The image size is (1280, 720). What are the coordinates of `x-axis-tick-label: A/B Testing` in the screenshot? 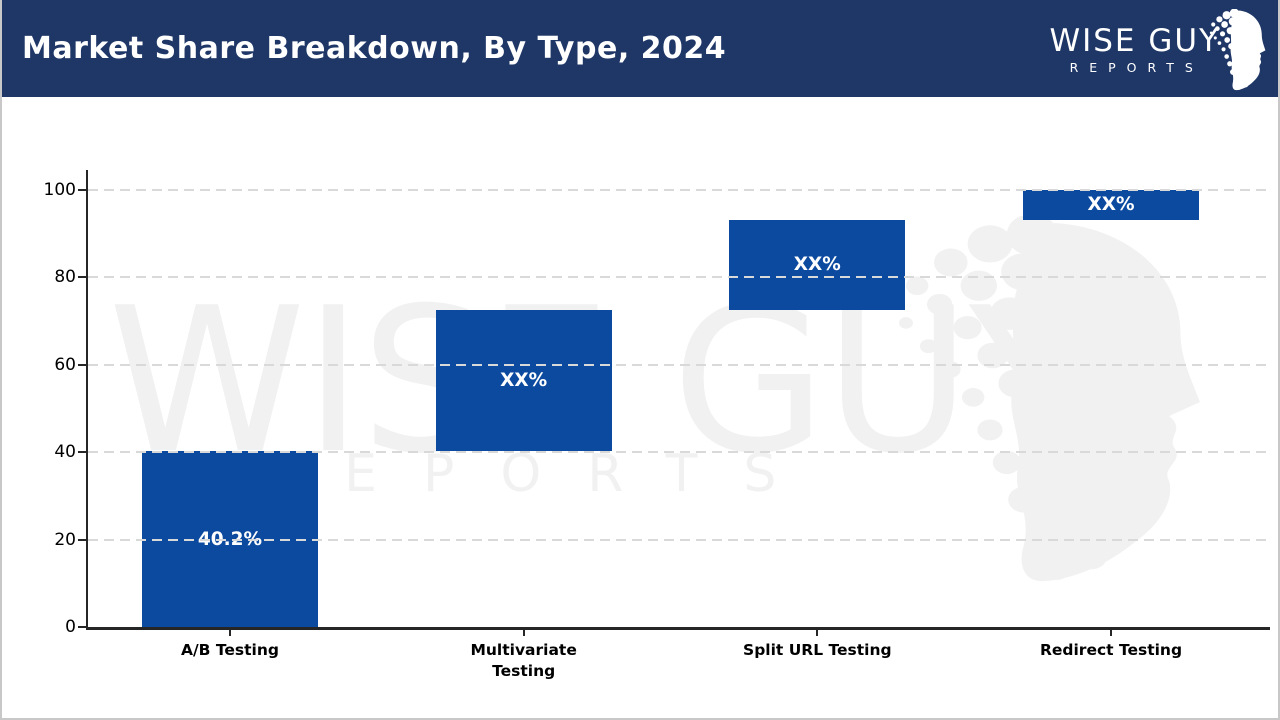 It's located at (230, 650).